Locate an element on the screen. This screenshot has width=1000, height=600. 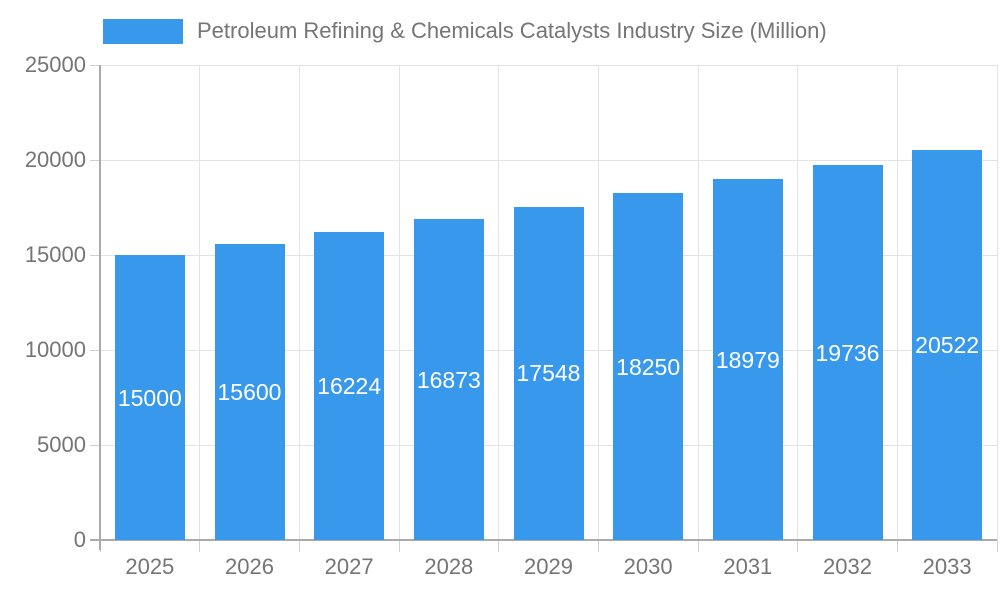
bar-value-label: 15000 is located at coordinates (149, 397).